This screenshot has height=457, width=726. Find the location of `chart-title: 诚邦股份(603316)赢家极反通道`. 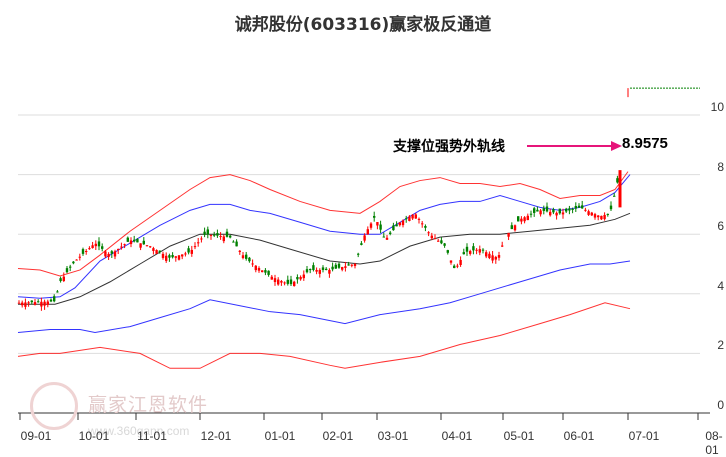

chart-title: 诚邦股份(603316)赢家极反通道 is located at coordinates (363, 25).